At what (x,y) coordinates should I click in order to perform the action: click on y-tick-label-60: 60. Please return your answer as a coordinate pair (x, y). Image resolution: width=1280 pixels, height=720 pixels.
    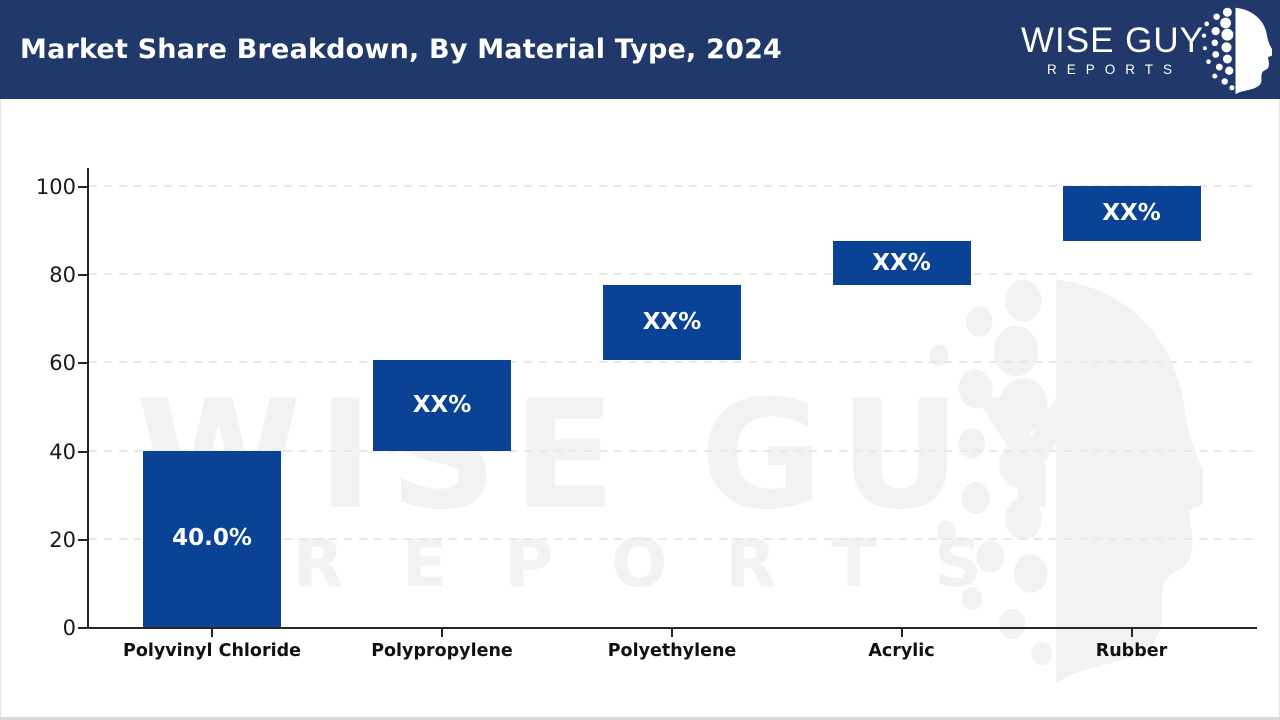
    Looking at the image, I should click on (62, 363).